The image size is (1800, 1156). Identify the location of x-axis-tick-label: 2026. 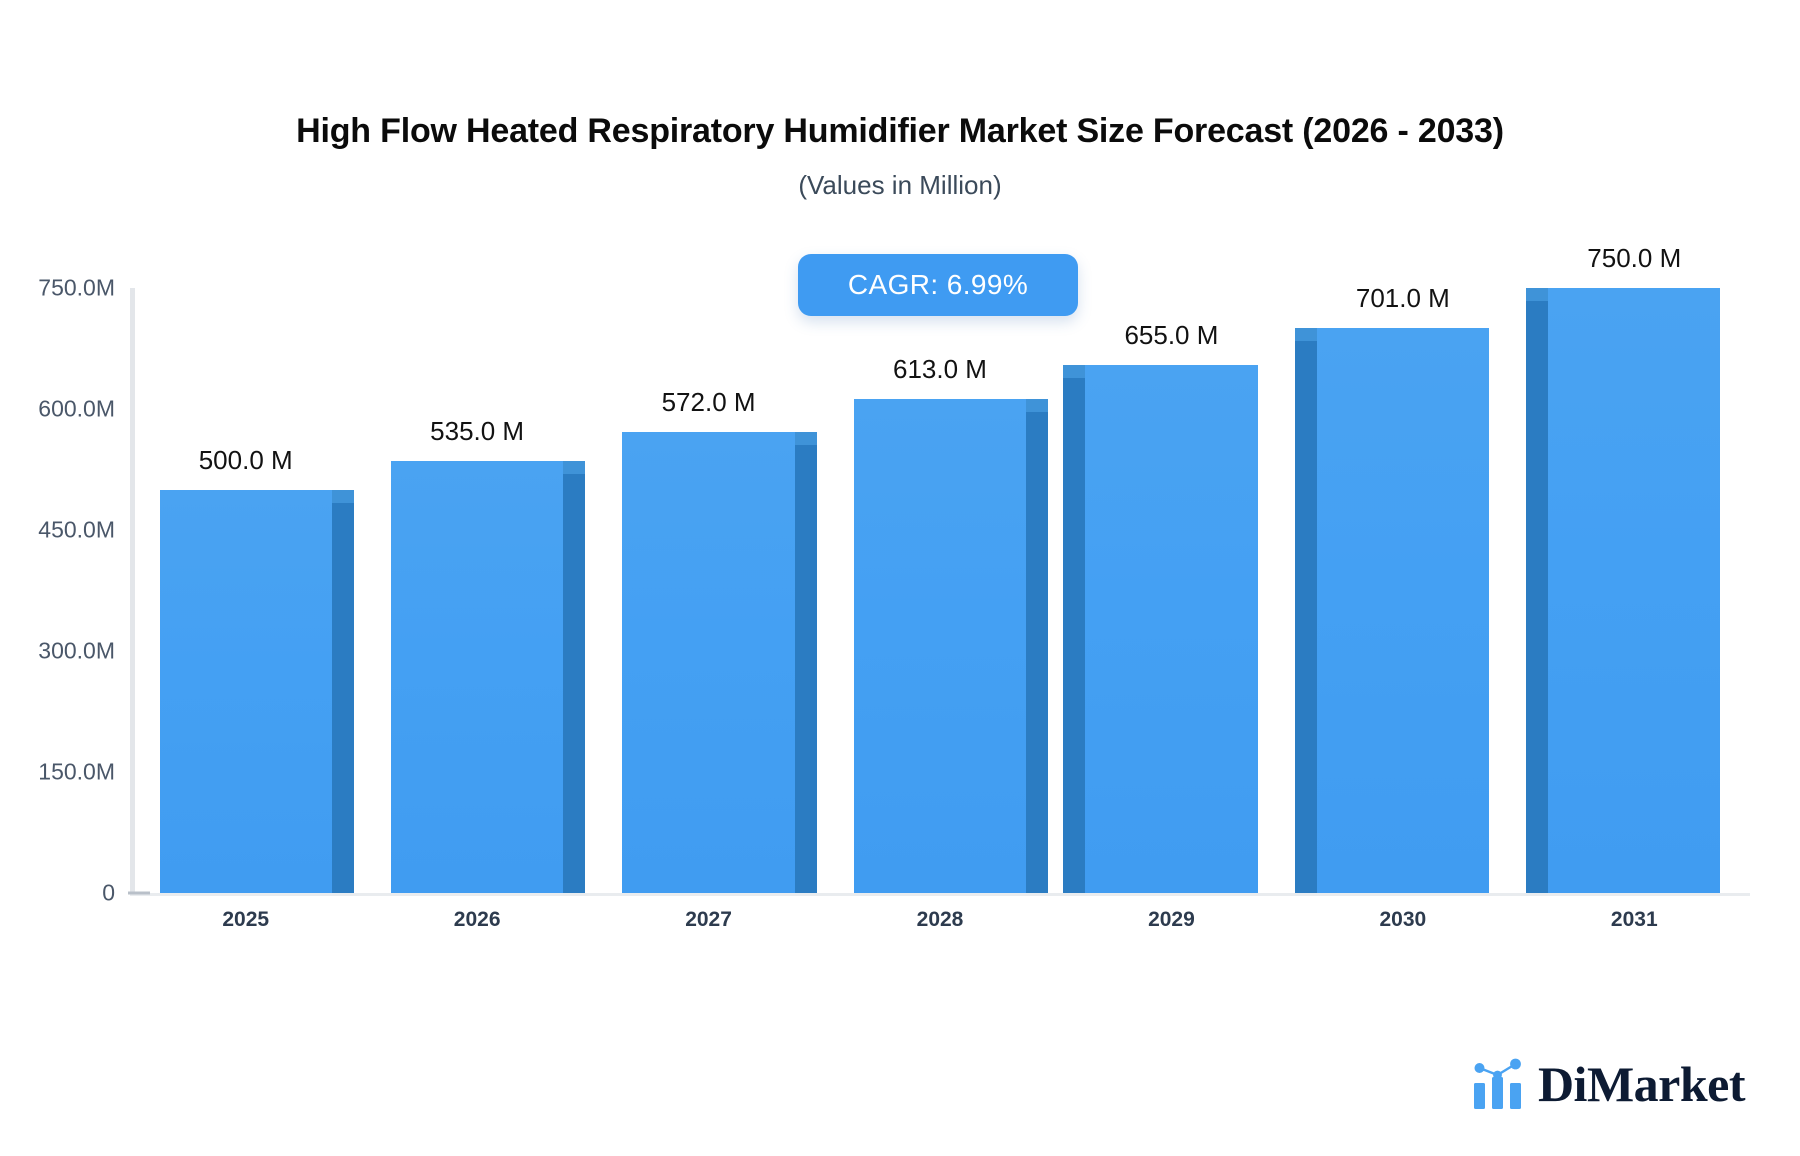
(477, 919).